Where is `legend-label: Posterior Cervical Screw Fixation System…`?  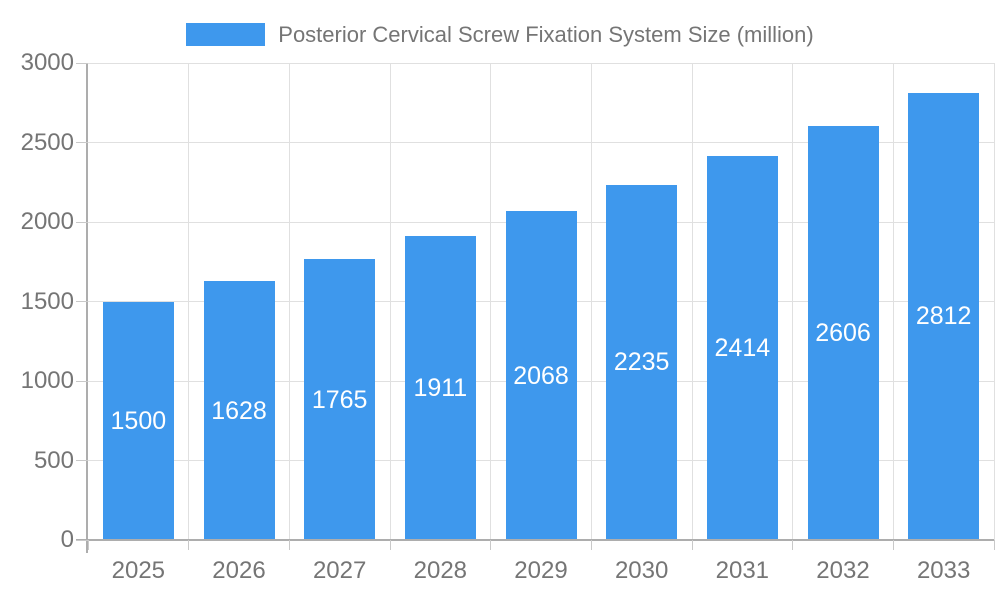 legend-label: Posterior Cervical Screw Fixation System… is located at coordinates (546, 34).